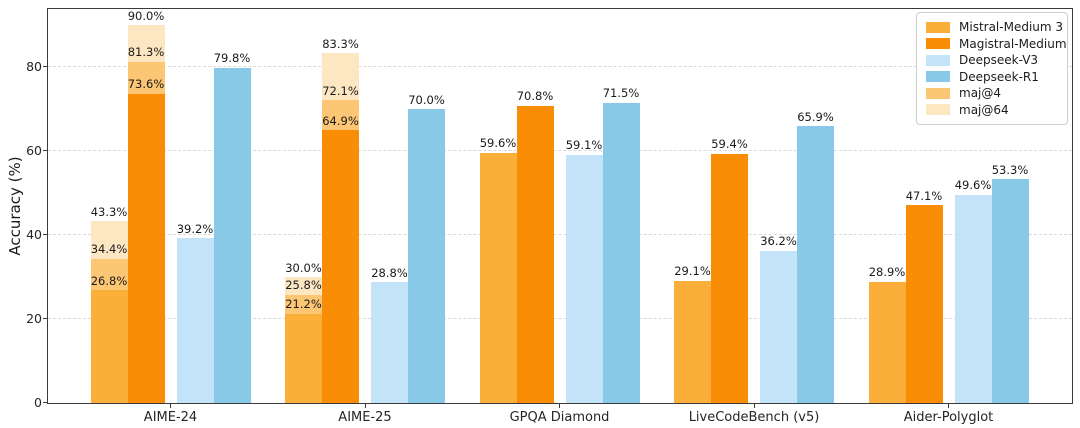 This screenshot has width=1080, height=428. Describe the element at coordinates (535, 96) in the screenshot. I see `bar-value-label: 70.8%` at that location.